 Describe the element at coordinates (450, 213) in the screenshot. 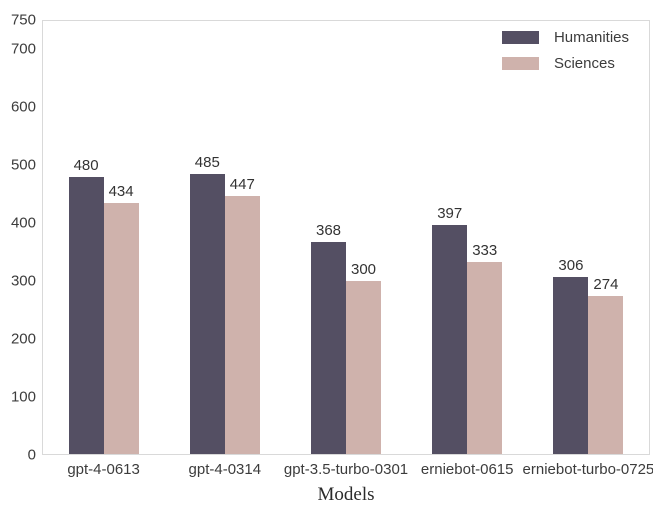

I see `bar-value-label: 397` at that location.